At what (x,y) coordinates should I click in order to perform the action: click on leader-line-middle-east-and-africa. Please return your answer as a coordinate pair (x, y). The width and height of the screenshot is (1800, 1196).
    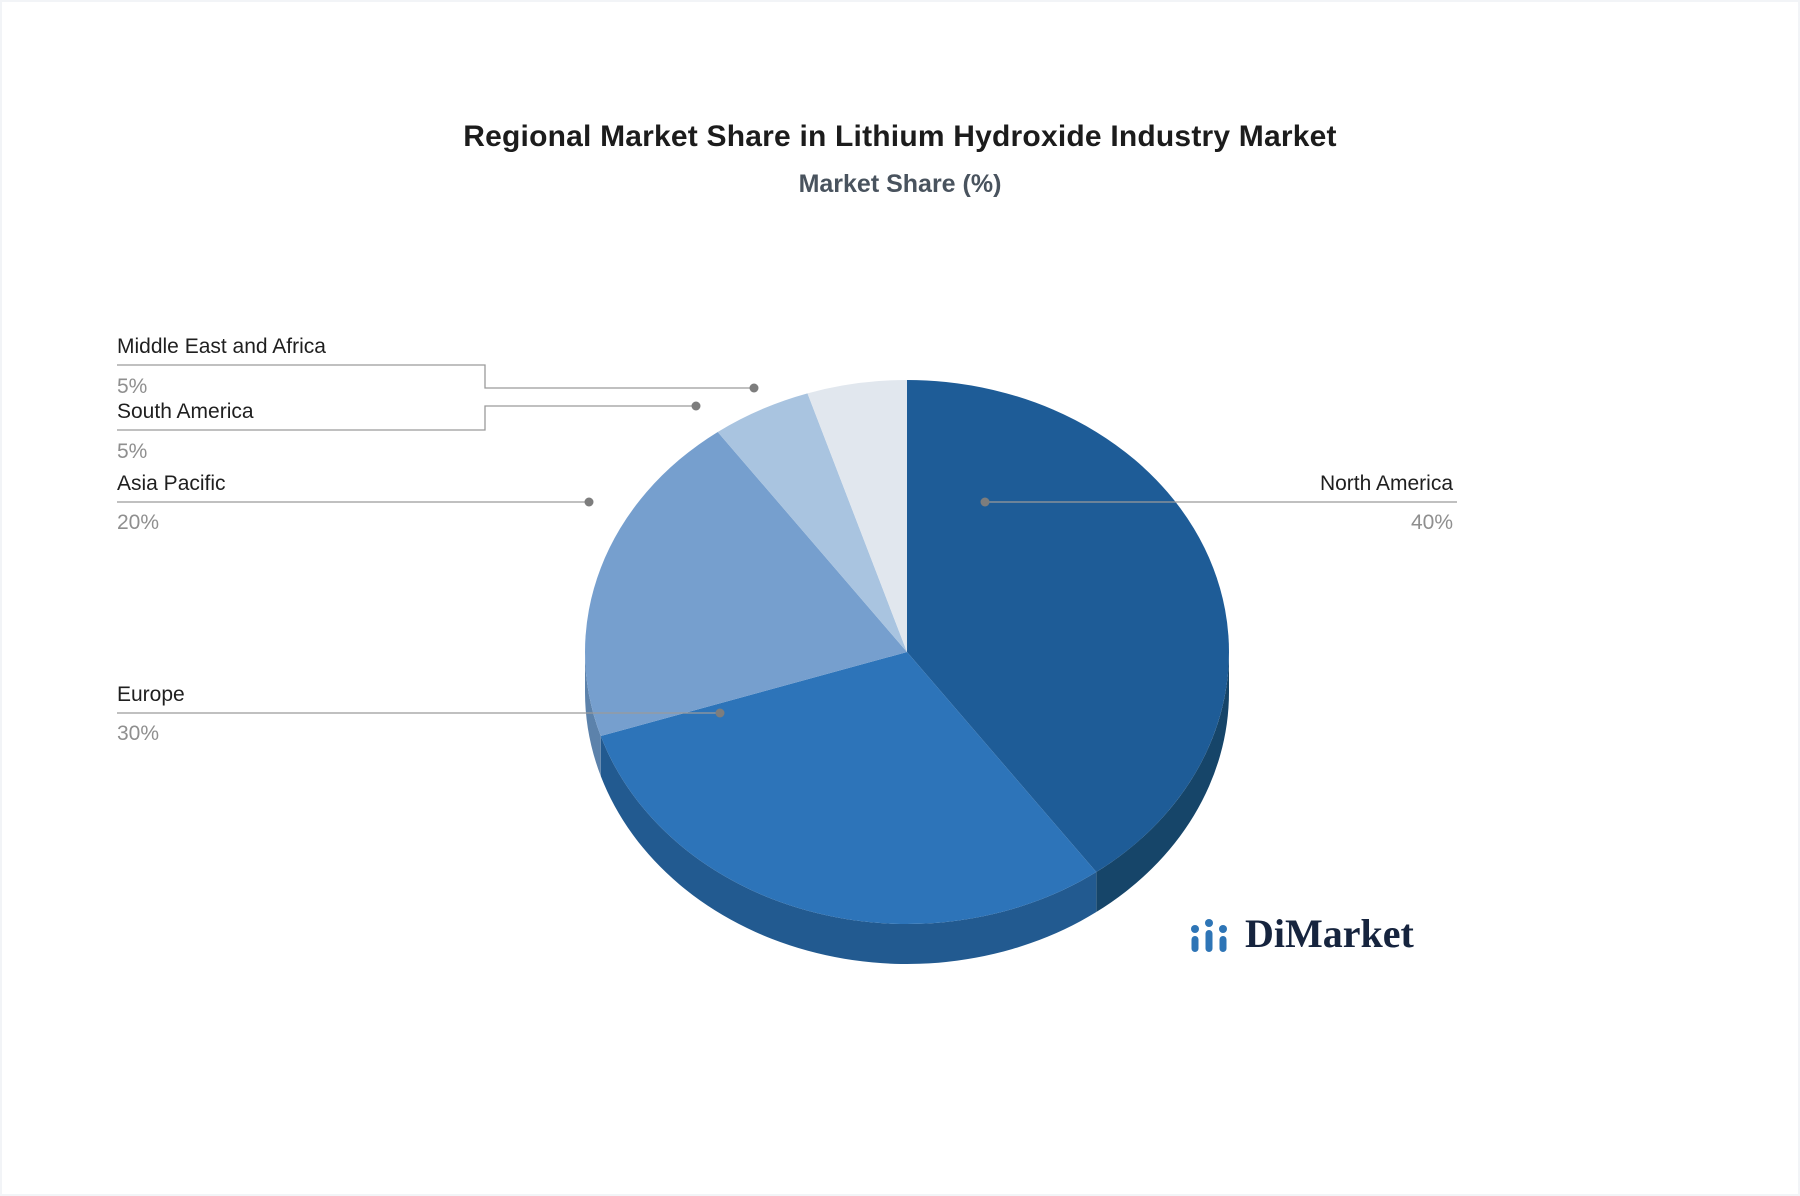
    Looking at the image, I should click on (435, 376).